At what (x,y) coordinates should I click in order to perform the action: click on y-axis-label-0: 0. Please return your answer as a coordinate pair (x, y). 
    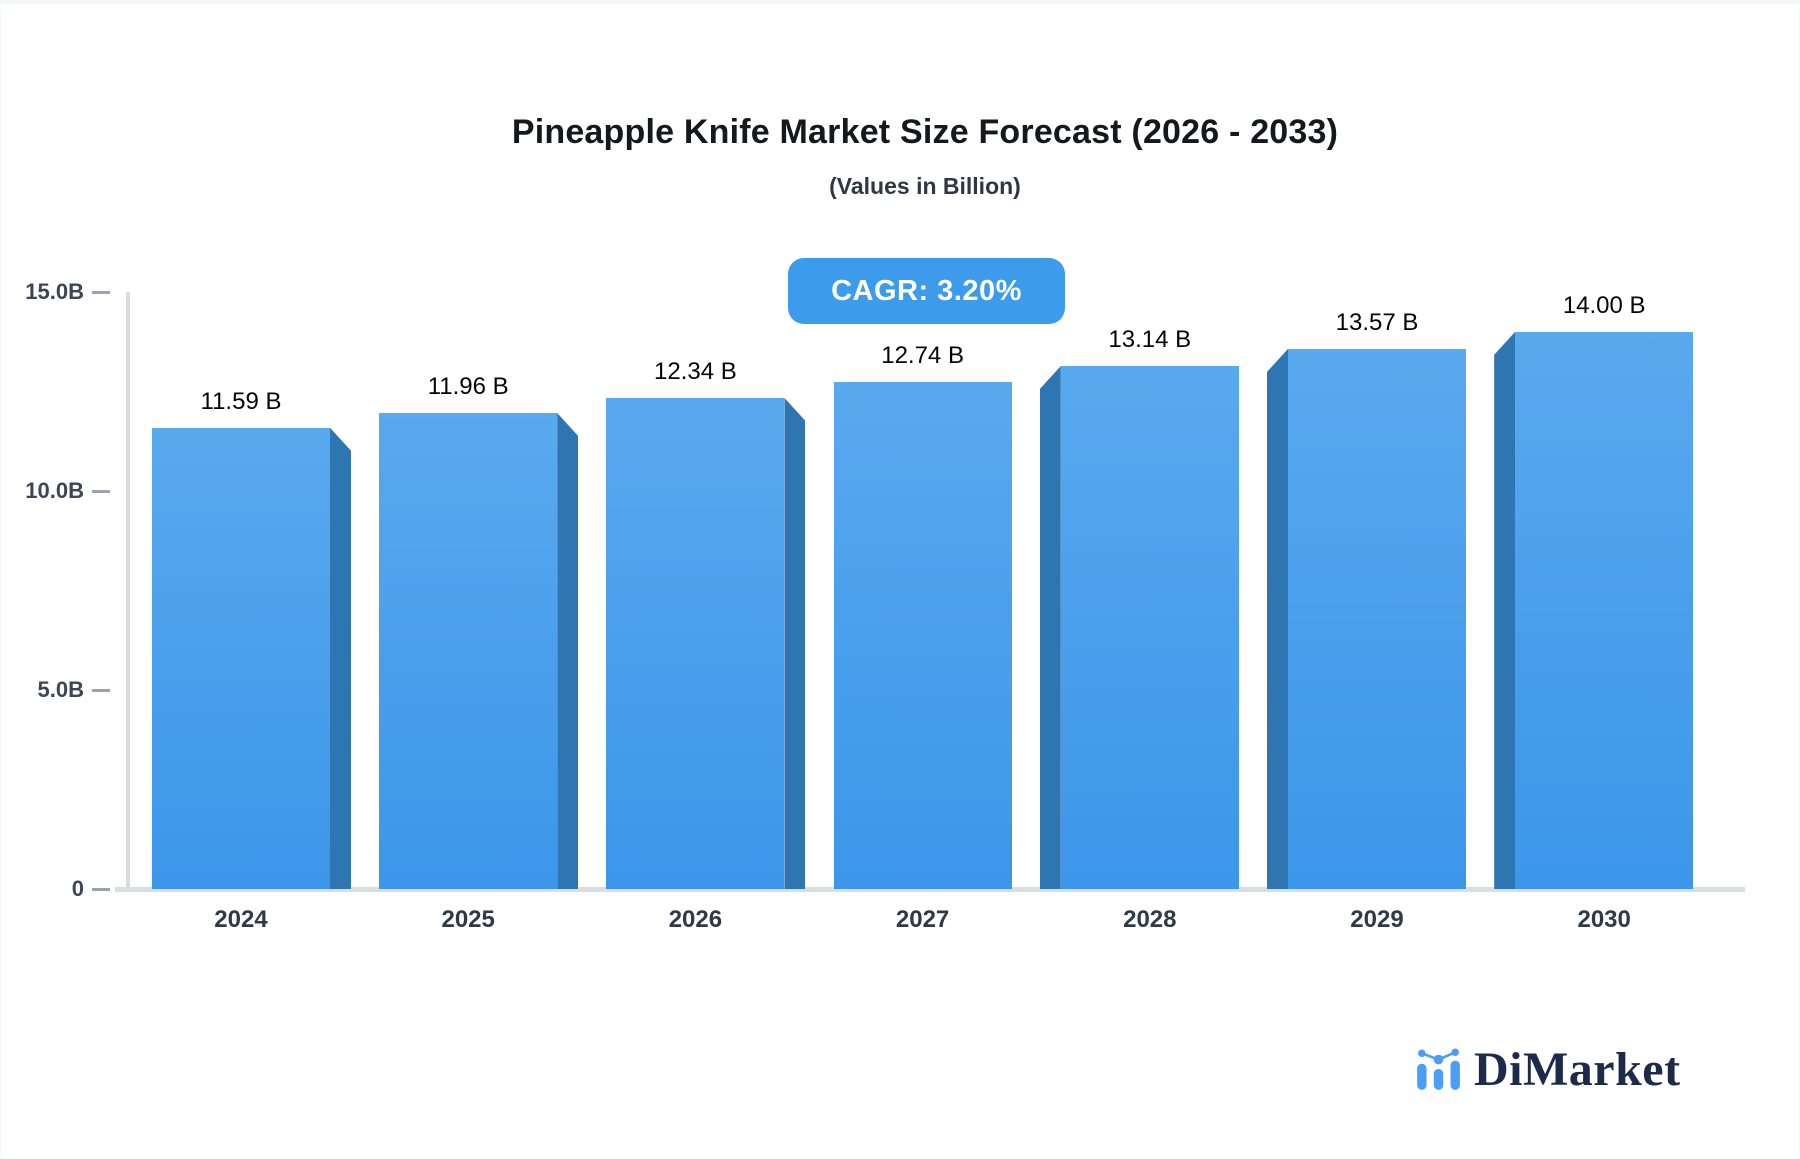
    Looking at the image, I should click on (77, 888).